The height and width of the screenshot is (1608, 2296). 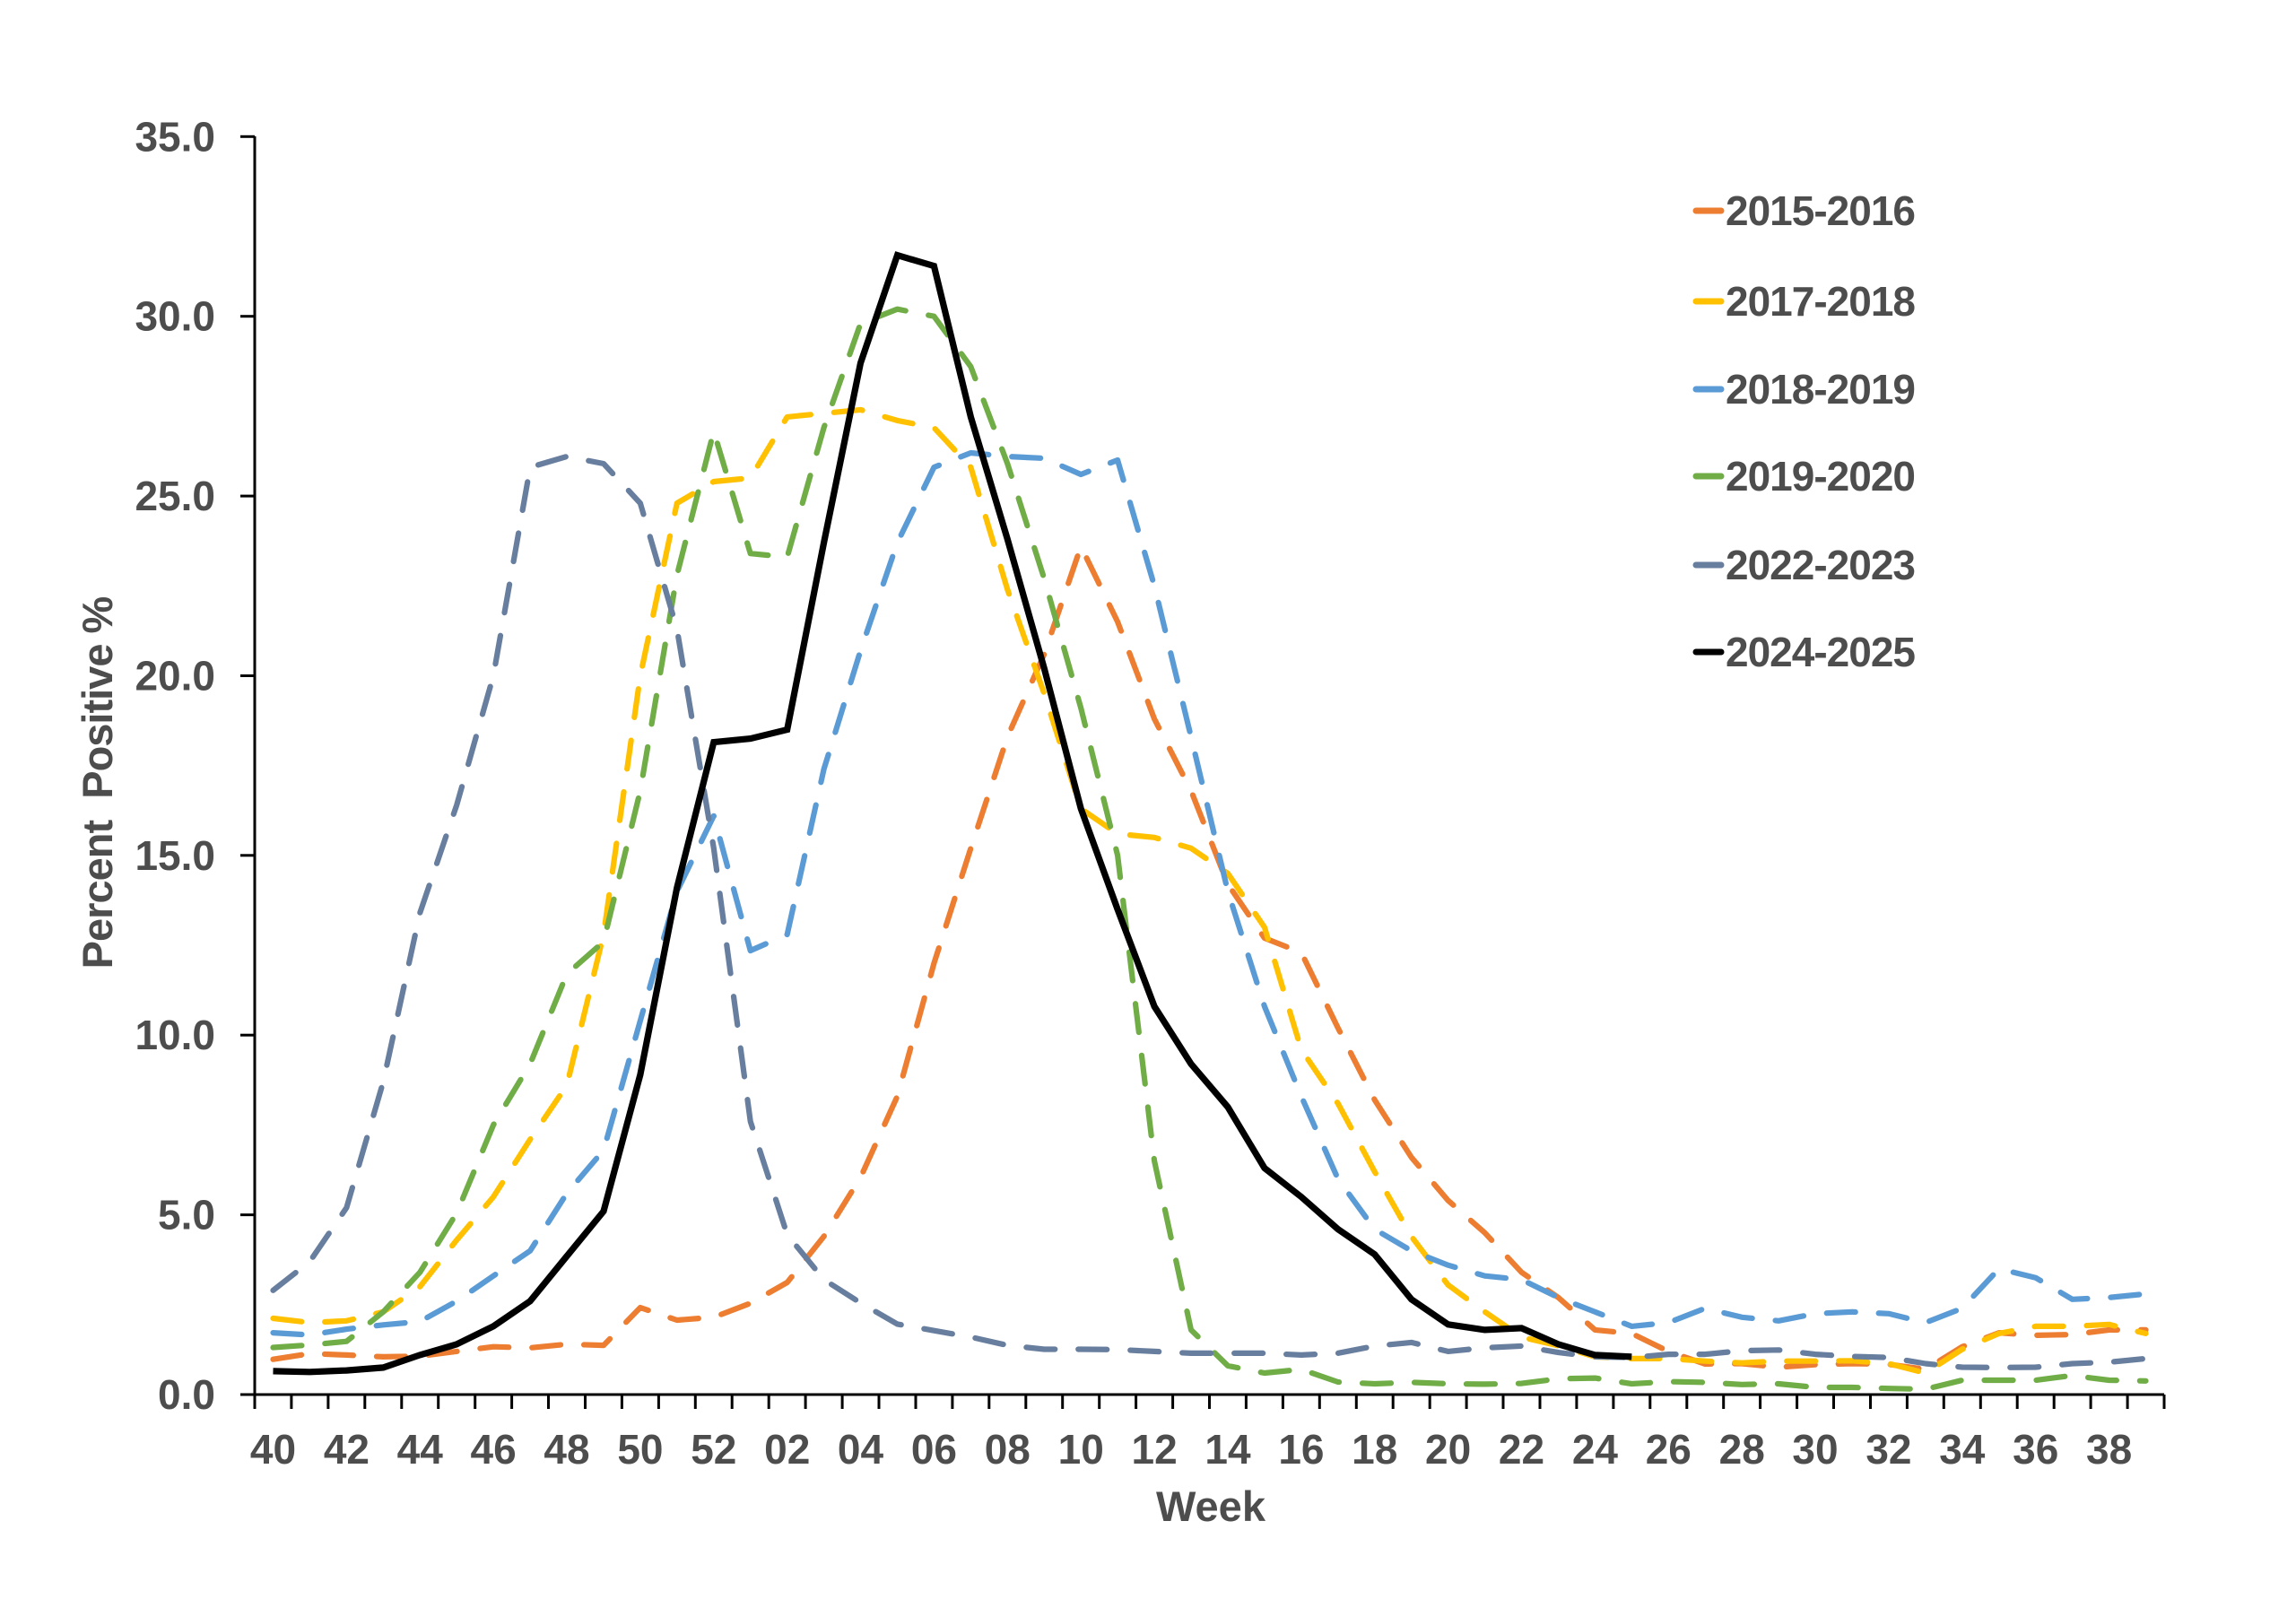 What do you see at coordinates (1962, 1450) in the screenshot?
I see `svg-text: 34` at bounding box center [1962, 1450].